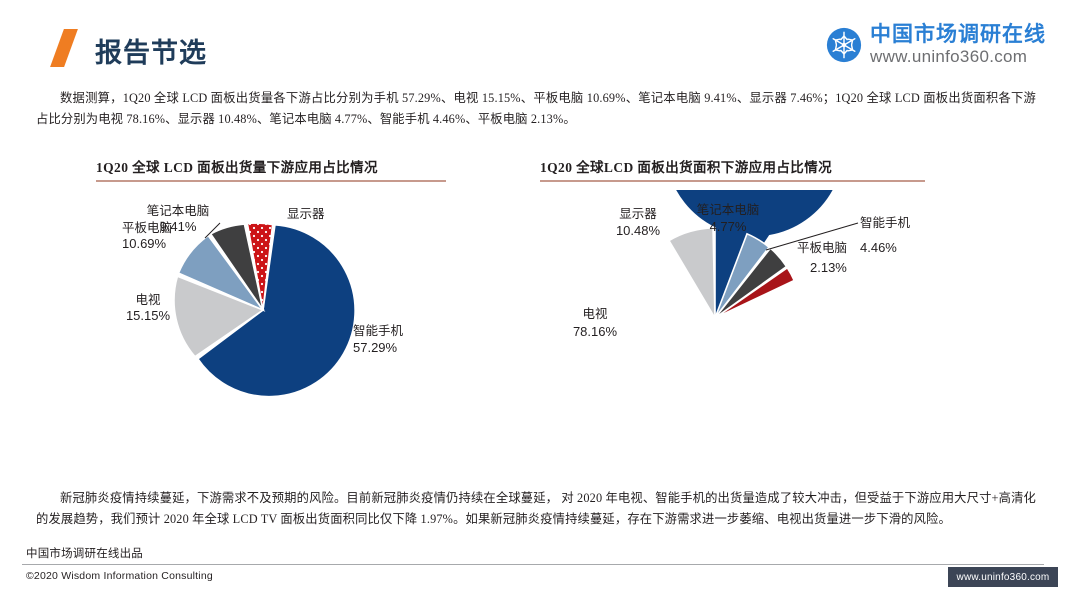 The image size is (1066, 600). I want to click on brand-logo: 中国市场调研在线 www.uninfo360.com, so click(936, 44).